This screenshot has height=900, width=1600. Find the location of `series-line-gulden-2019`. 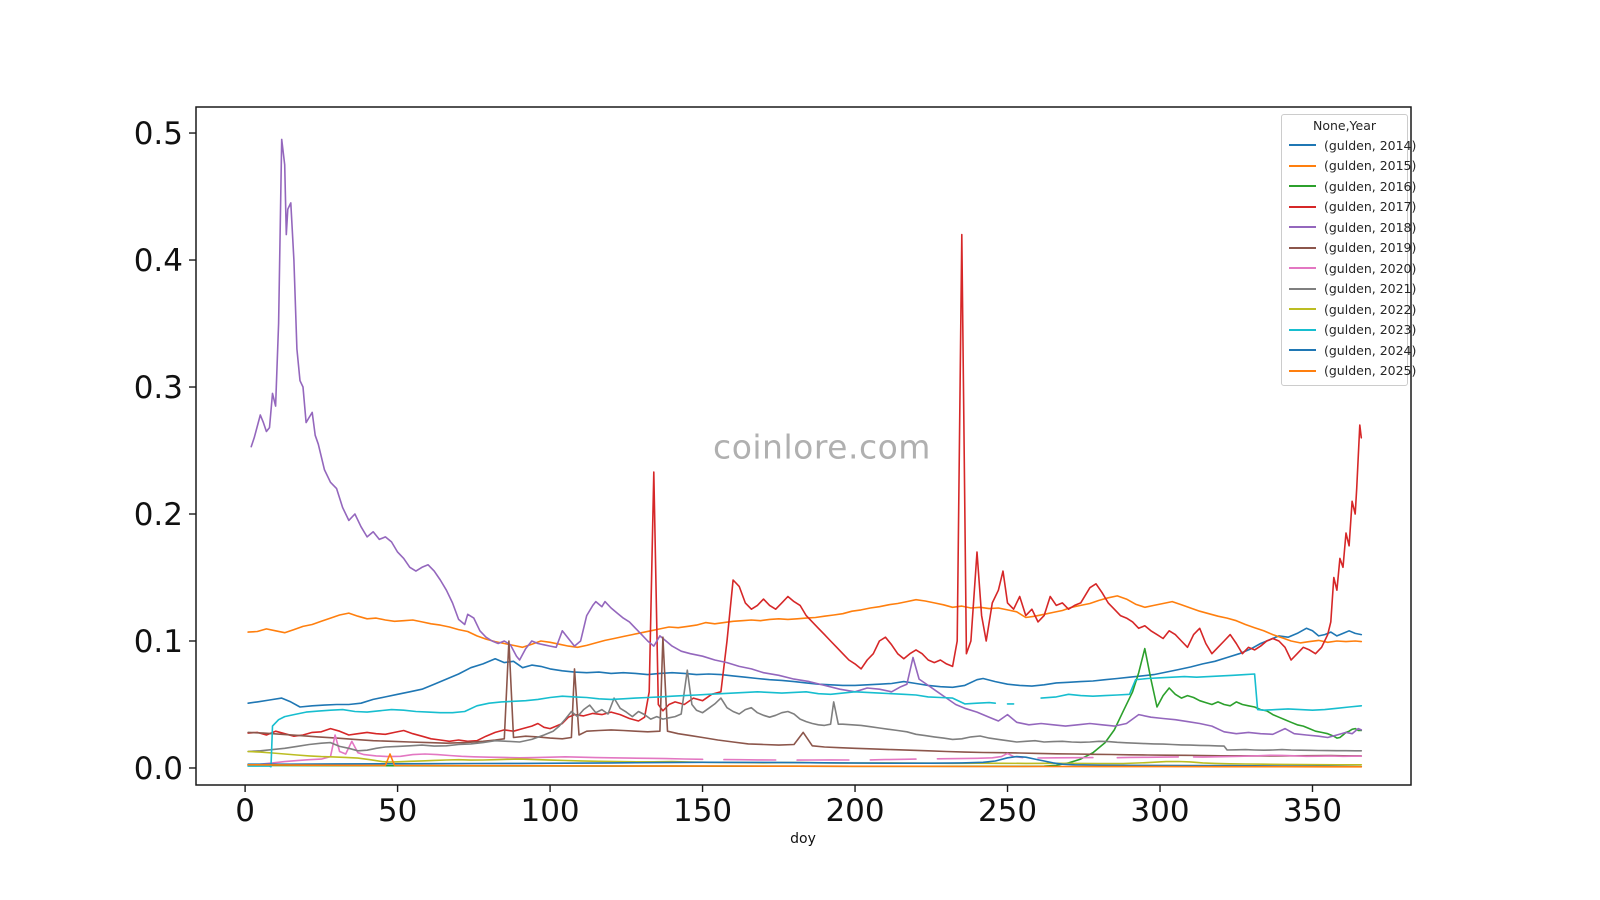

series-line-gulden-2019 is located at coordinates (805, 696).